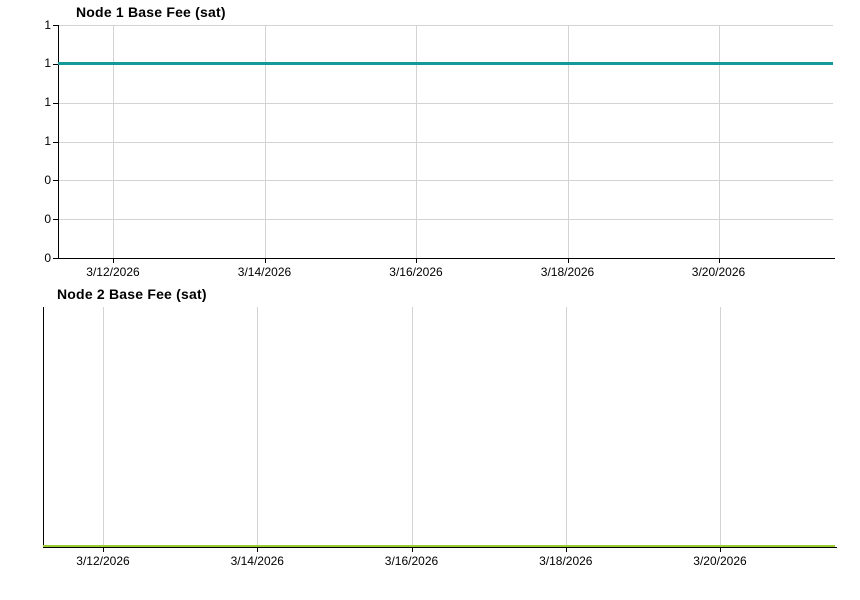 The image size is (860, 600). I want to click on node2-chart-title: Node 2 Base Fee (sat), so click(132, 294).